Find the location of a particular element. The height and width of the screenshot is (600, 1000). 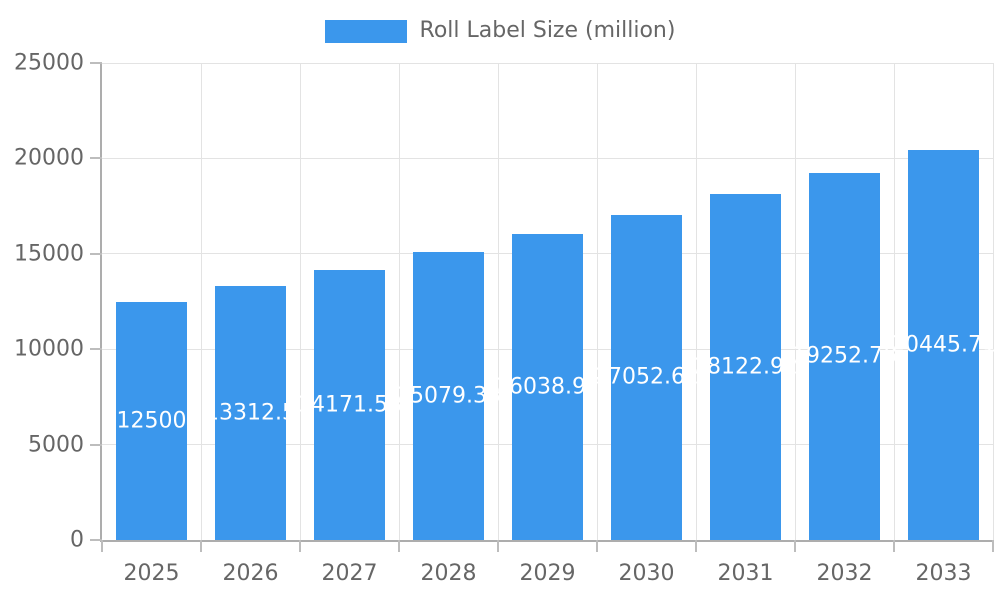

x-tick-label: 2029 is located at coordinates (547, 573).